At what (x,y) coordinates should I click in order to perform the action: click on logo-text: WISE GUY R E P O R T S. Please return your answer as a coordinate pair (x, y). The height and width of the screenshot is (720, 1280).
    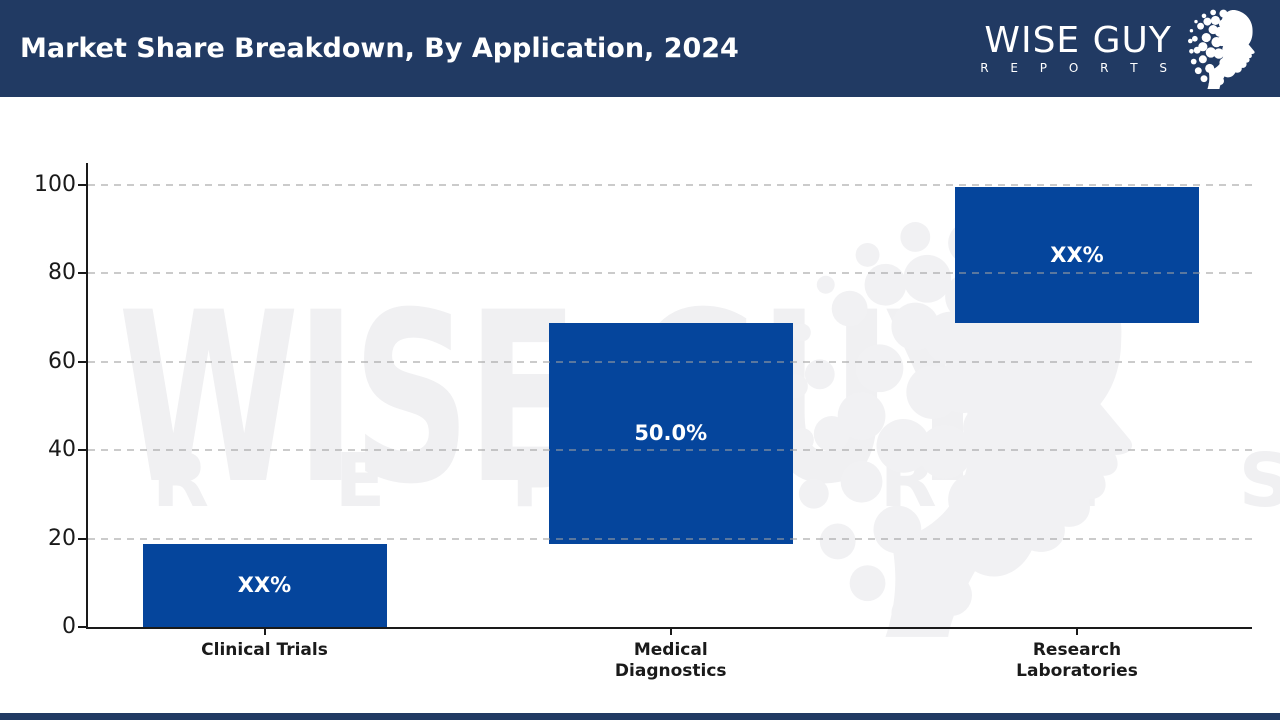
    Looking at the image, I should click on (1078, 48).